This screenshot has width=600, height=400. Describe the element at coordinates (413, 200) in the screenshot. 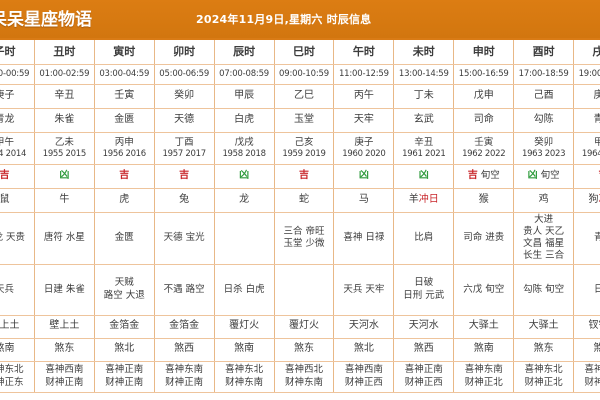

I see `zodiac-animal-7: 羊` at that location.